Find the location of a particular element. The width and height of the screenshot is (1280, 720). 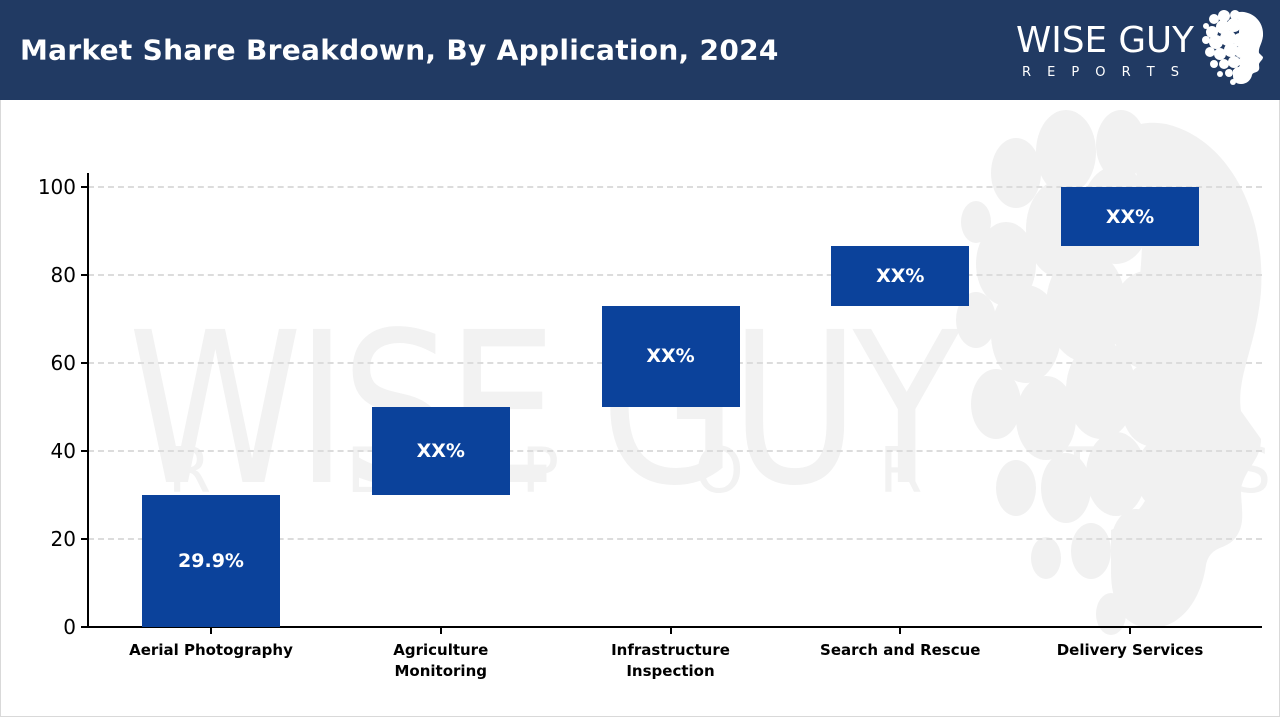

y-axis-tick-label: 0 is located at coordinates (69, 627).